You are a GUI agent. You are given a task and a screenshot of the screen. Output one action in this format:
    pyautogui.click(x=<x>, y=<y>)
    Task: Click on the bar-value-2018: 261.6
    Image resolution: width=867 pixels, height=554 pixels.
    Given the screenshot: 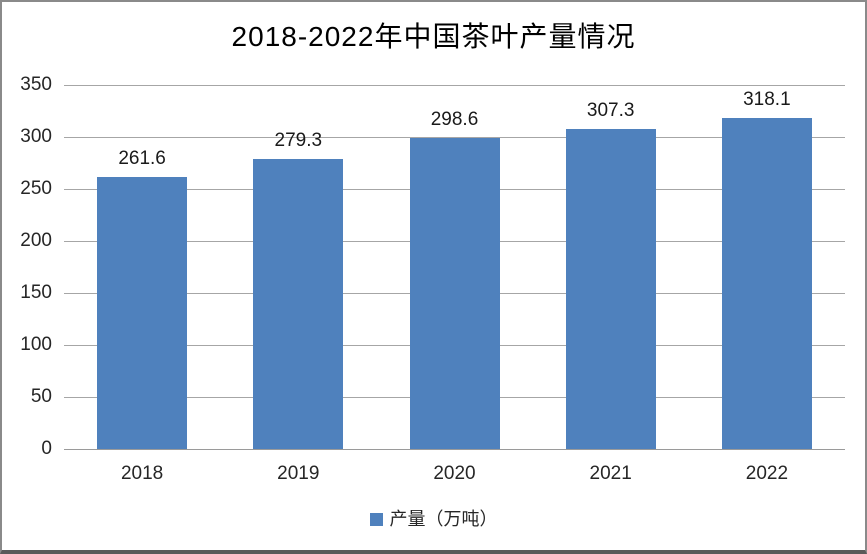 What is the action you would take?
    pyautogui.click(x=142, y=158)
    